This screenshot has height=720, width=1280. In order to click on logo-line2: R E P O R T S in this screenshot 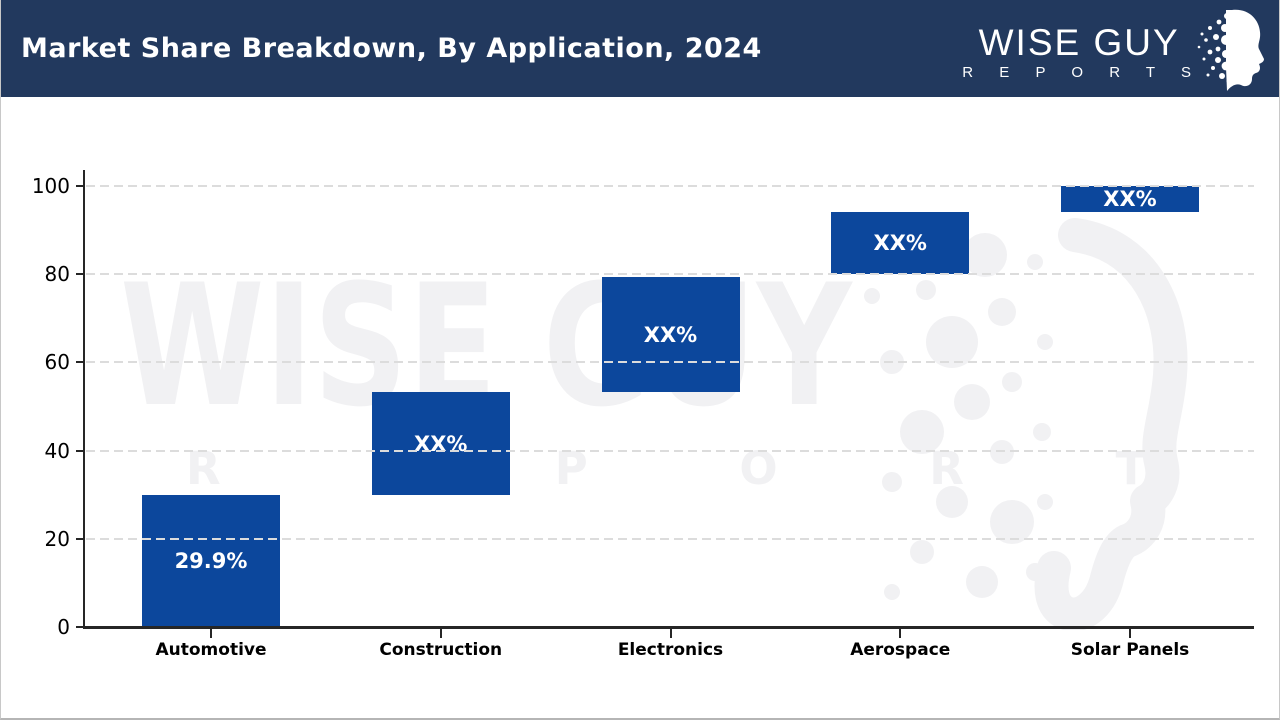, I will do `click(1082, 72)`.